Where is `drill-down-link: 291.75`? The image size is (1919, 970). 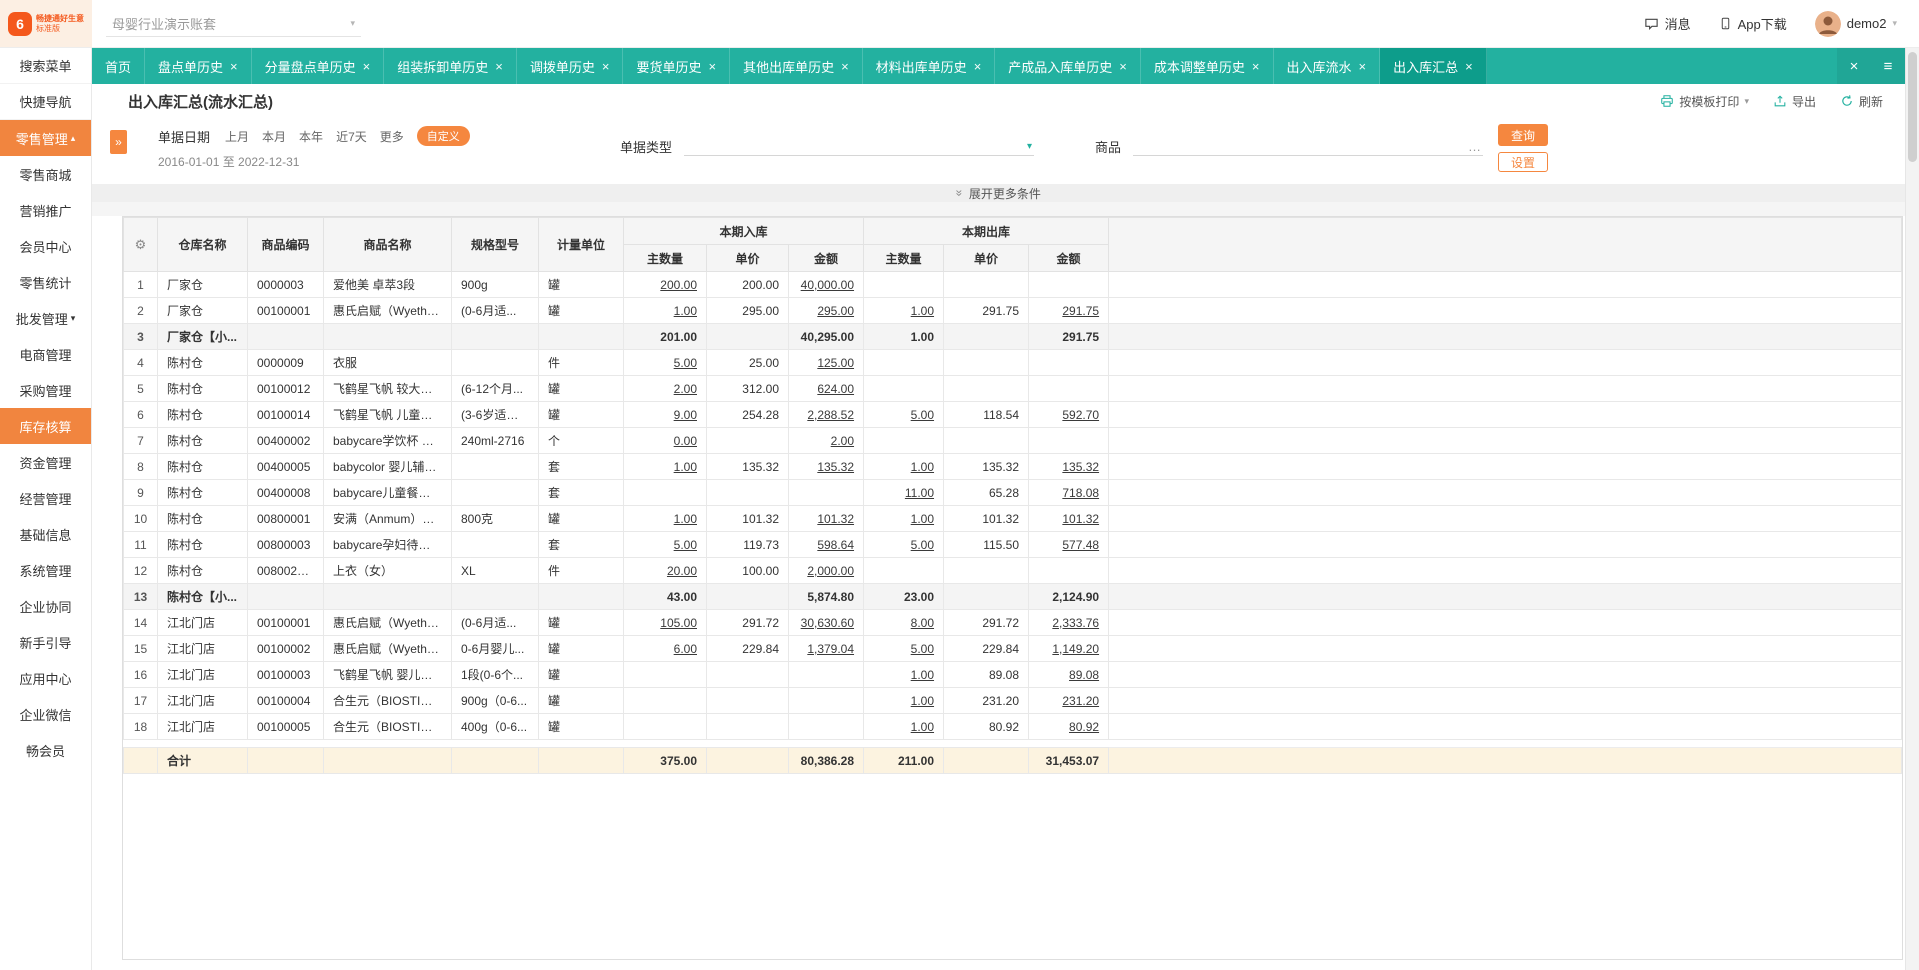 drill-down-link: 291.75 is located at coordinates (1081, 310).